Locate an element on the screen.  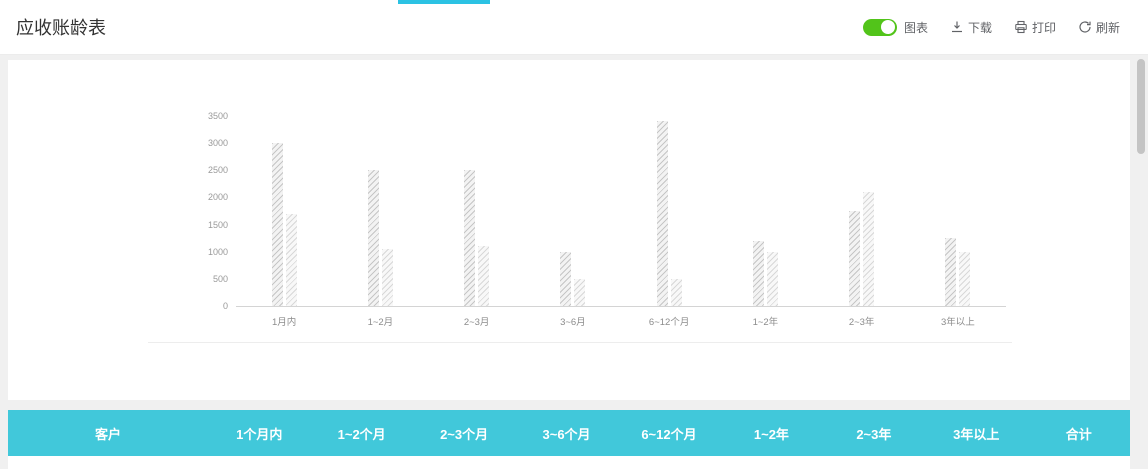
bar-group: 3年以上 is located at coordinates (958, 222).